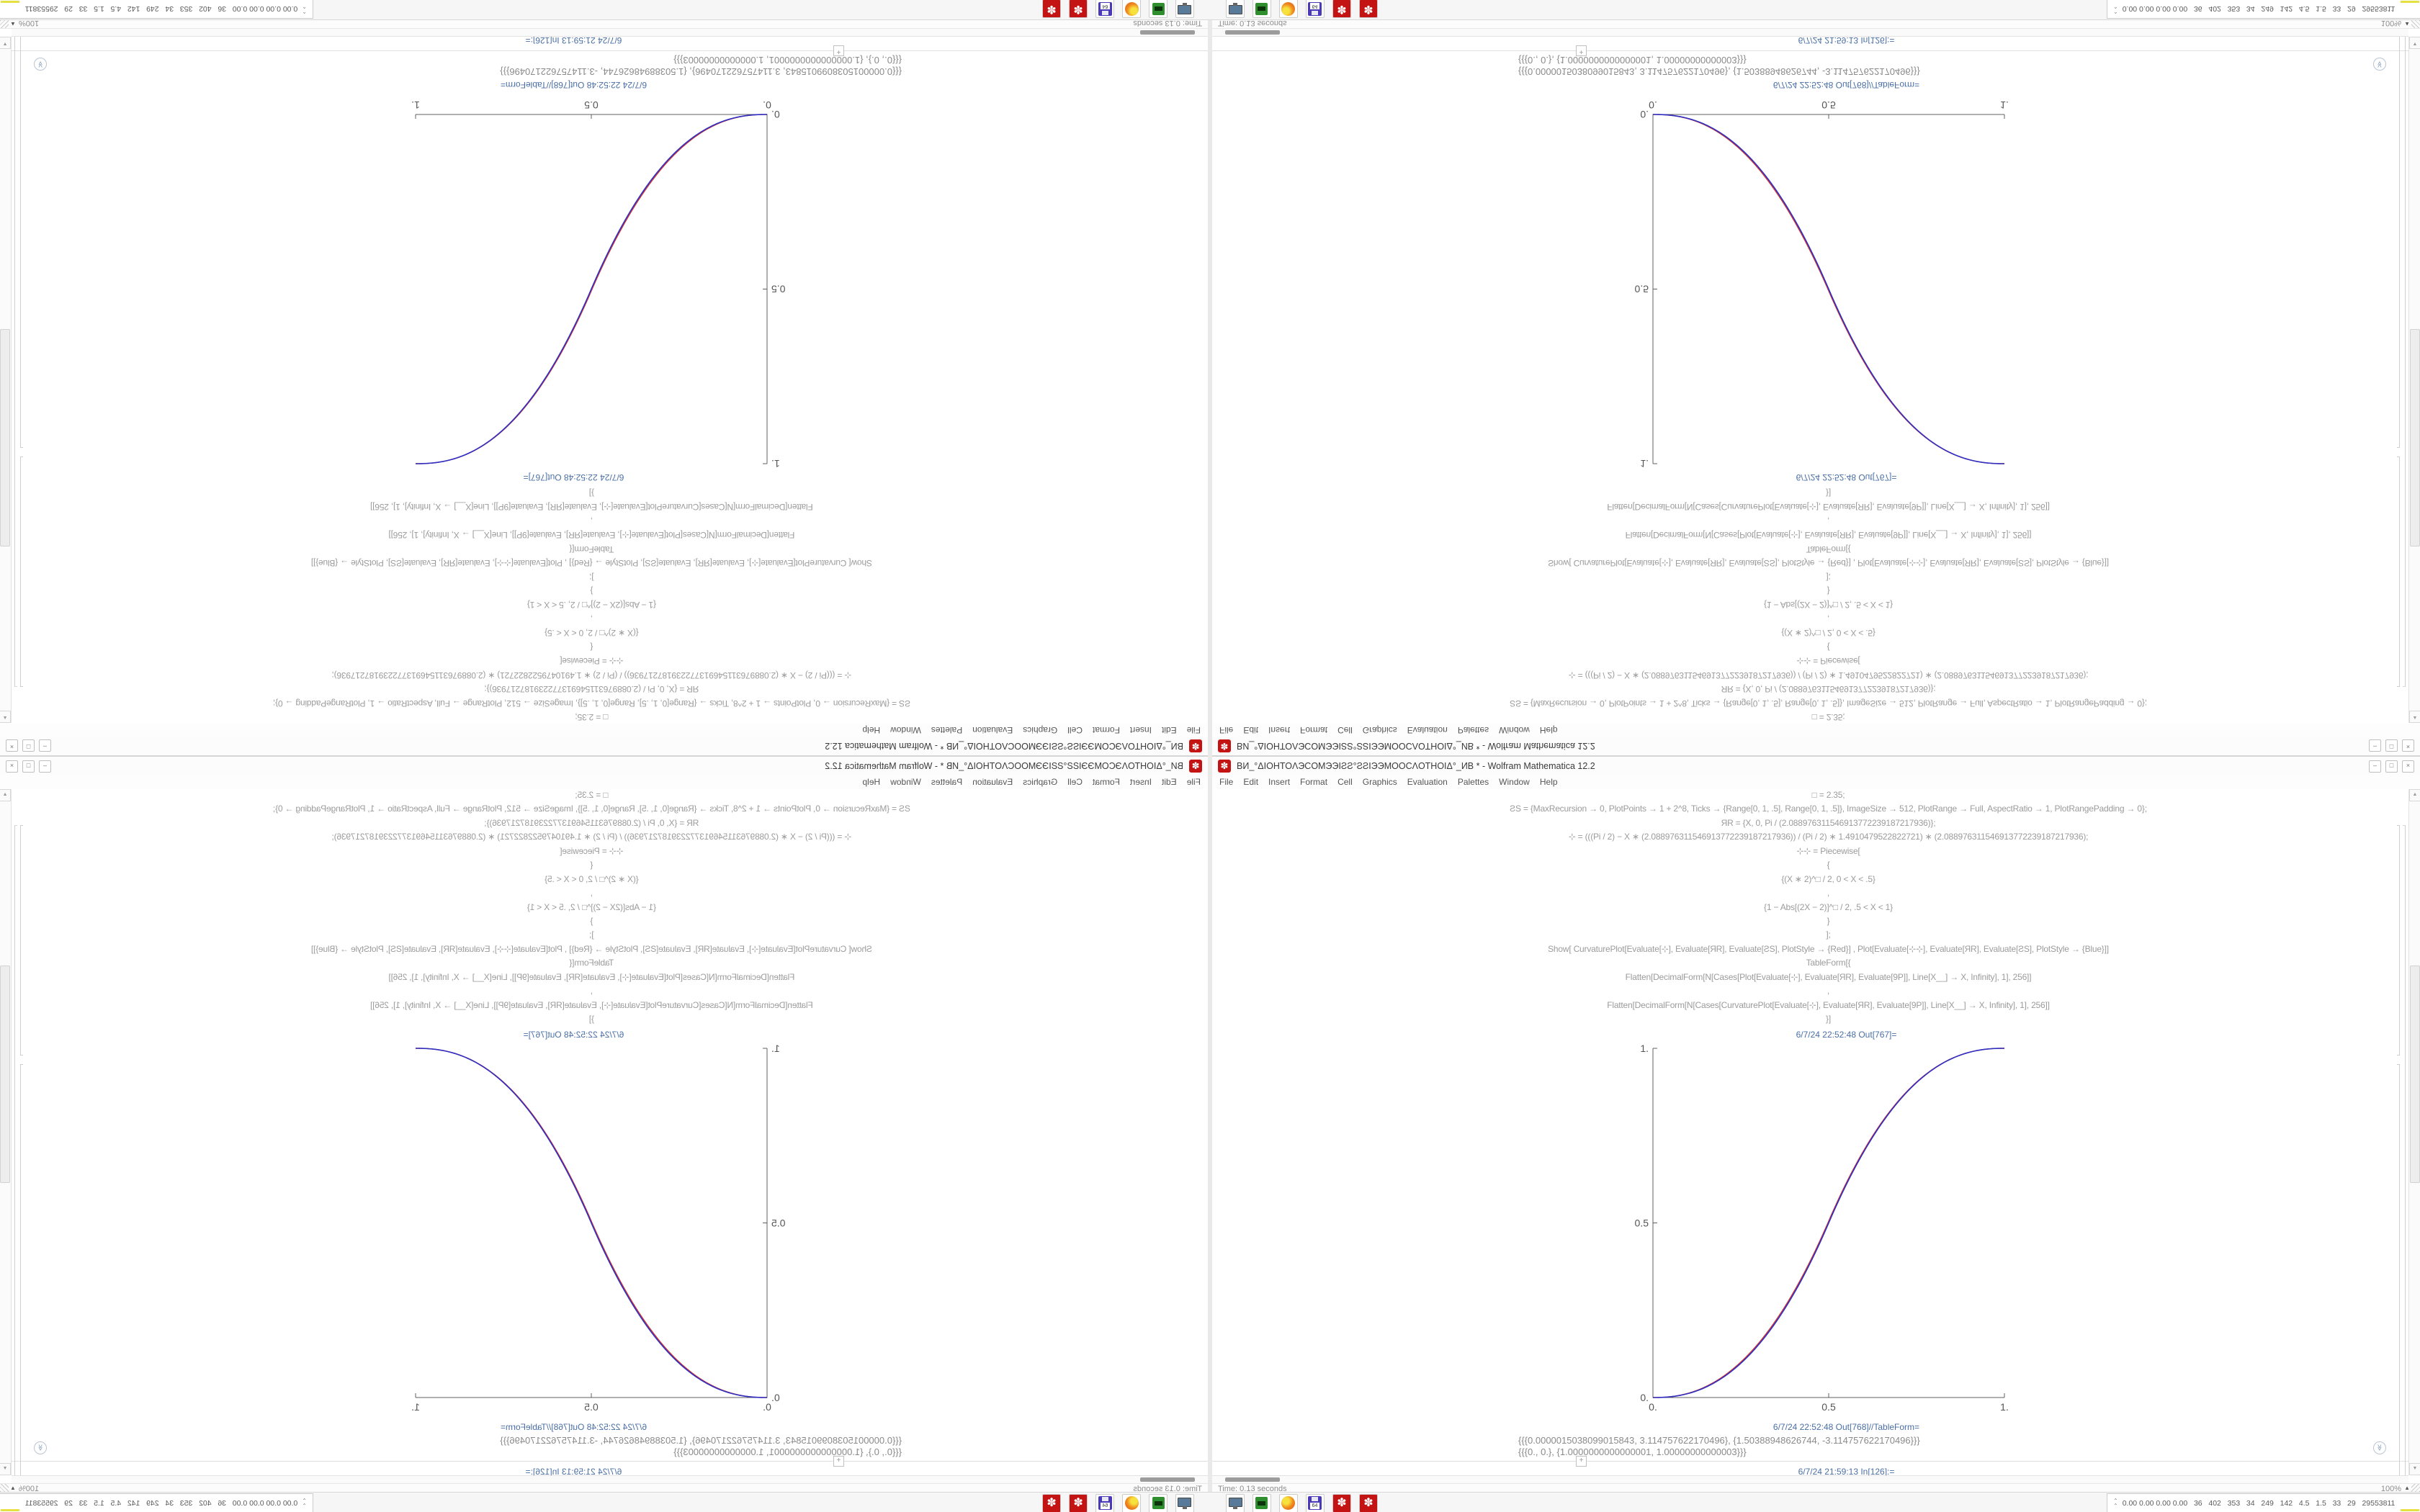 The height and width of the screenshot is (1512, 2420). What do you see at coordinates (1251, 782) in the screenshot?
I see `menu-item: Edit` at bounding box center [1251, 782].